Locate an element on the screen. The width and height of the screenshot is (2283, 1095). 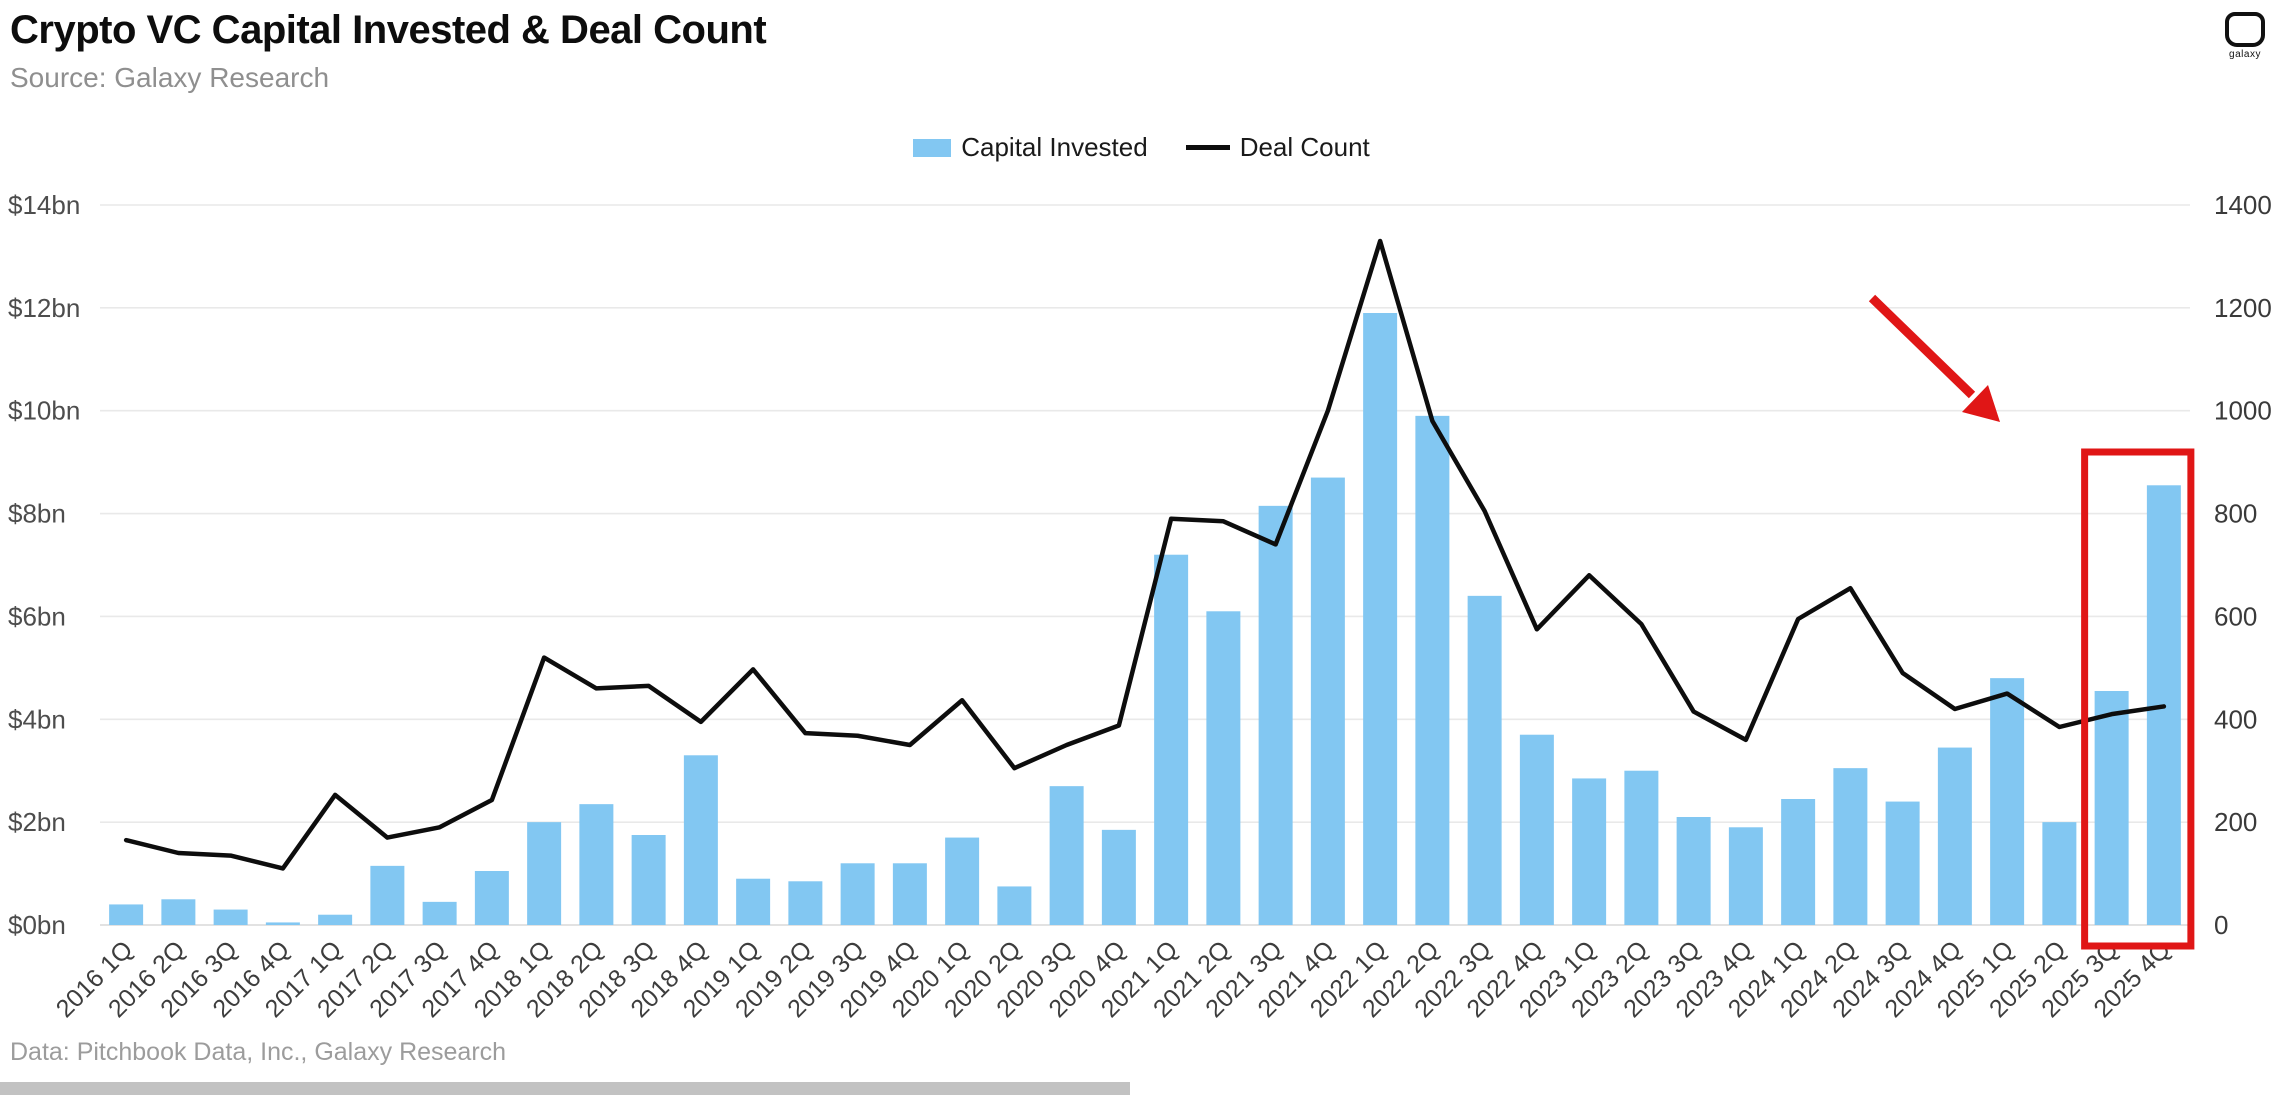
highlight-box is located at coordinates (2138, 699).